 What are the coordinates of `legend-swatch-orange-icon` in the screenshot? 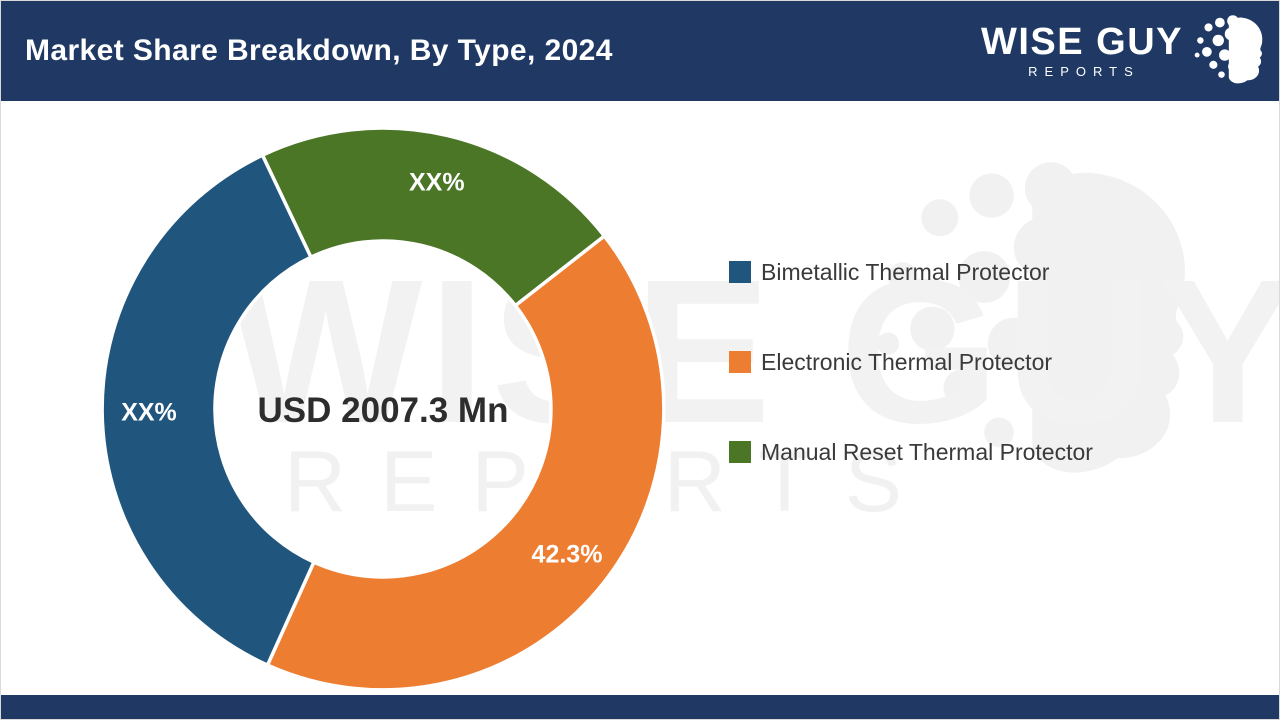 It's located at (740, 362).